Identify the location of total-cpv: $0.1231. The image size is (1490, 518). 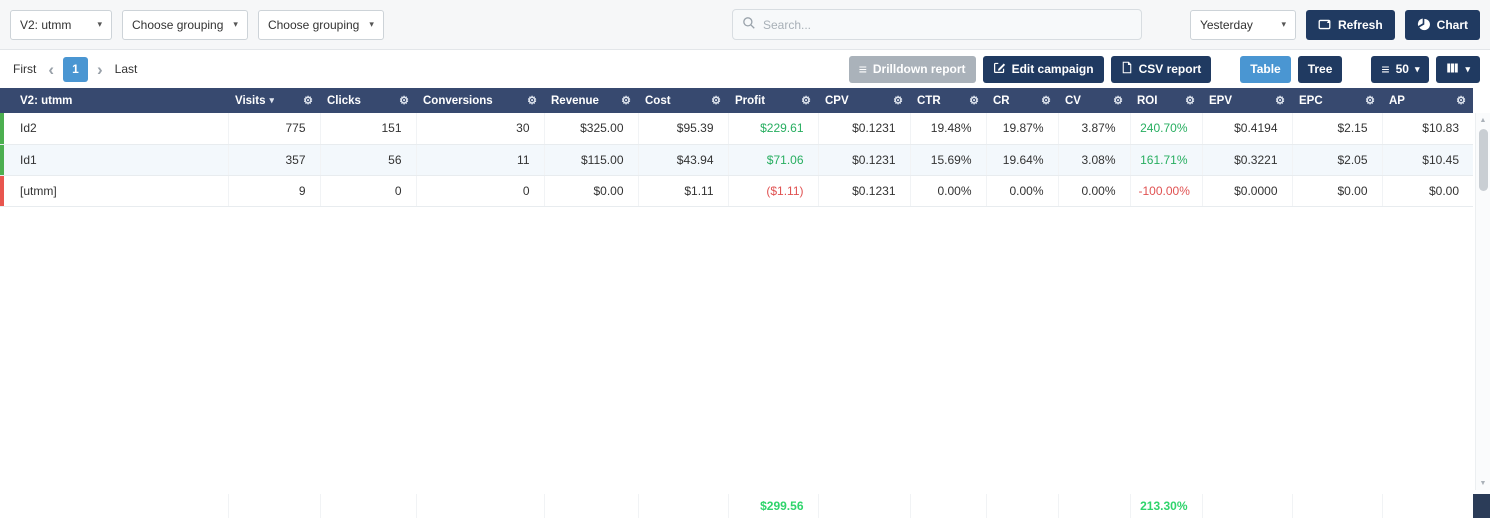
(864, 506).